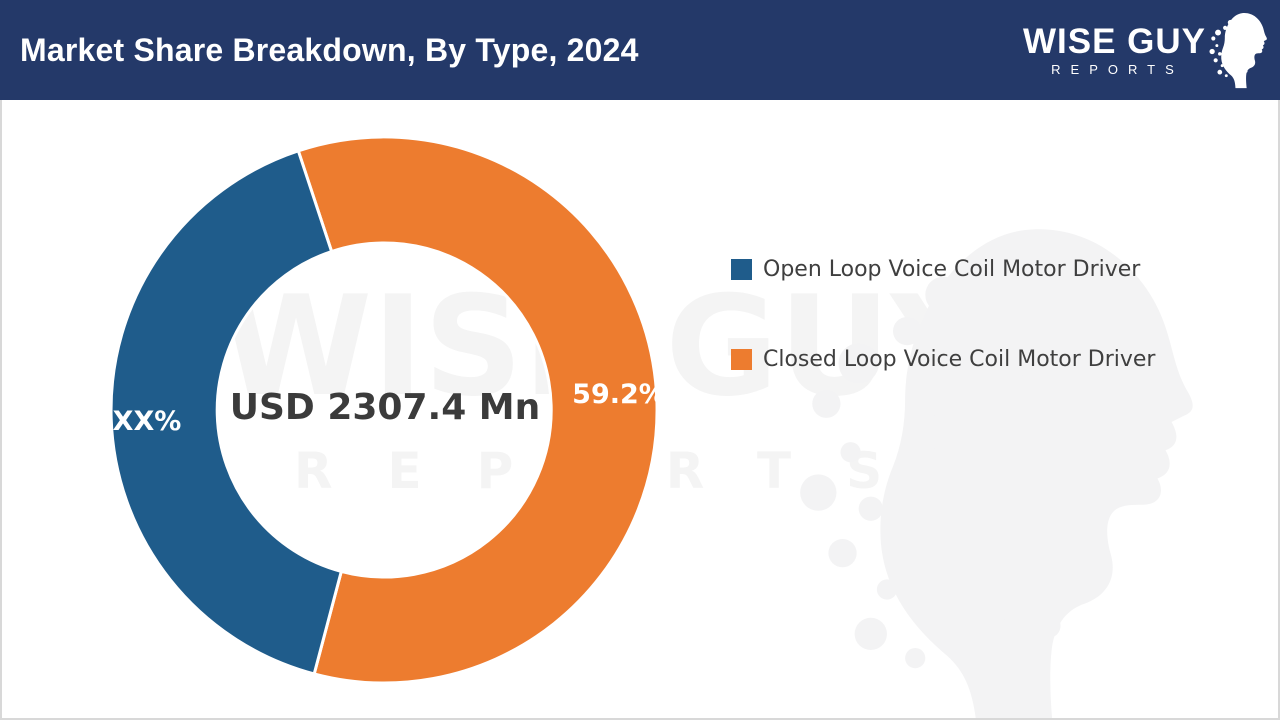 Image resolution: width=1280 pixels, height=720 pixels. I want to click on wise-guy-reports-logo: WISE GUY REPORTS, so click(1146, 50).